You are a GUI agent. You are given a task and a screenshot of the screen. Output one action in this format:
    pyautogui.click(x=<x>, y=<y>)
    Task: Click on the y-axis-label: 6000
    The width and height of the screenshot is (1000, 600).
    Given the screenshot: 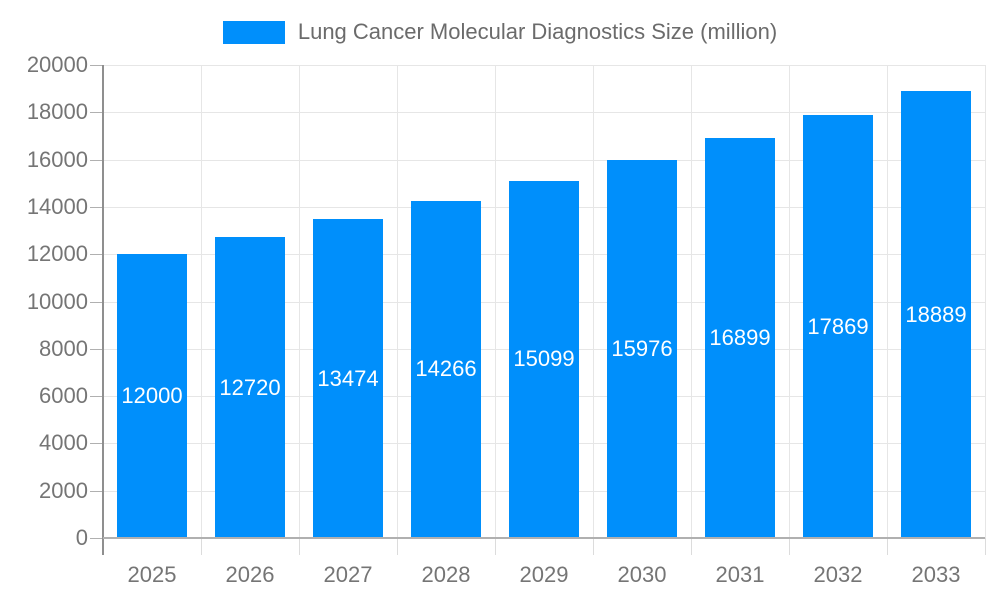 What is the action you would take?
    pyautogui.click(x=63, y=396)
    